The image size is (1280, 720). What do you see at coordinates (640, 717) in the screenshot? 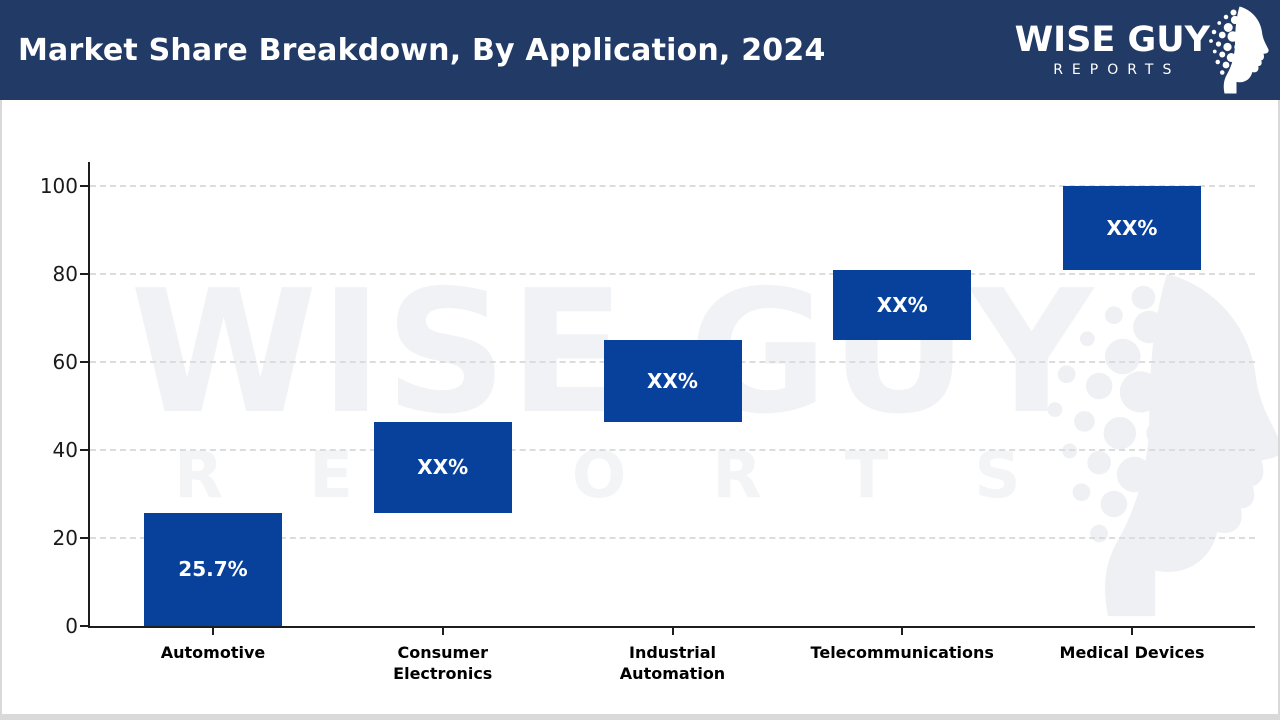
I see `footer-strip` at bounding box center [640, 717].